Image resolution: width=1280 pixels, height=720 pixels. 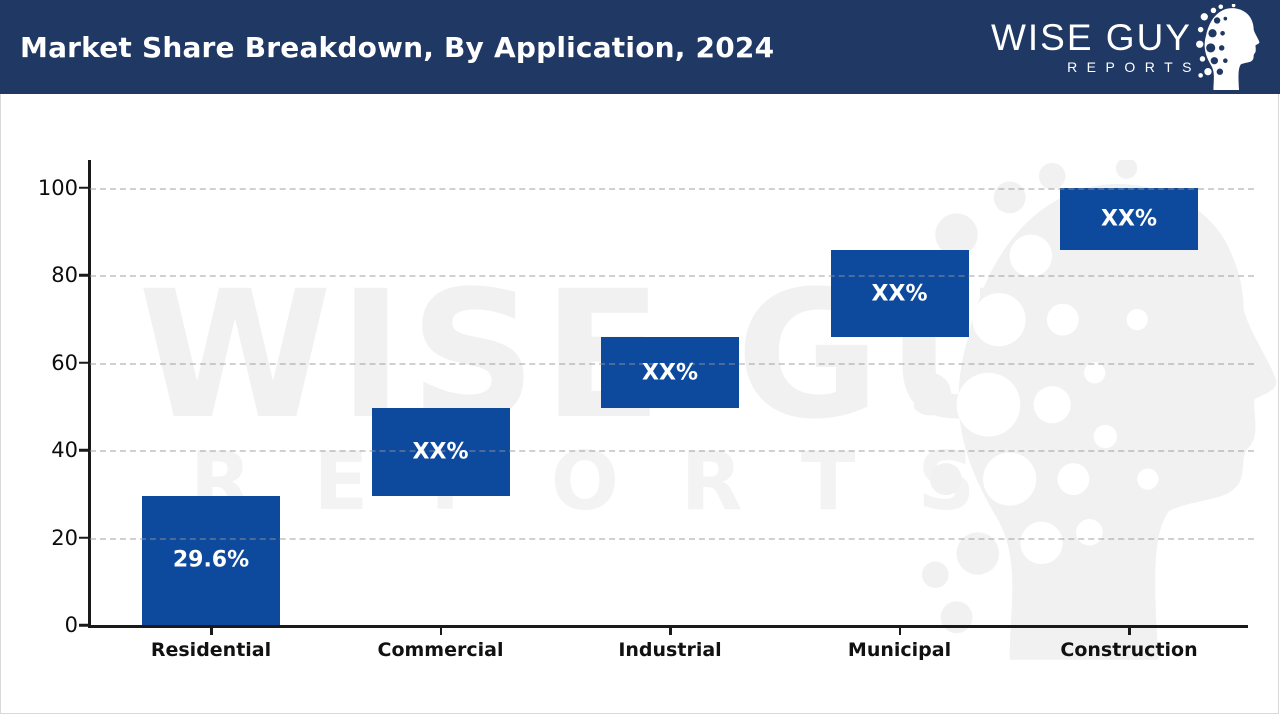 I want to click on category-label-industrial: Industrial, so click(x=670, y=650).